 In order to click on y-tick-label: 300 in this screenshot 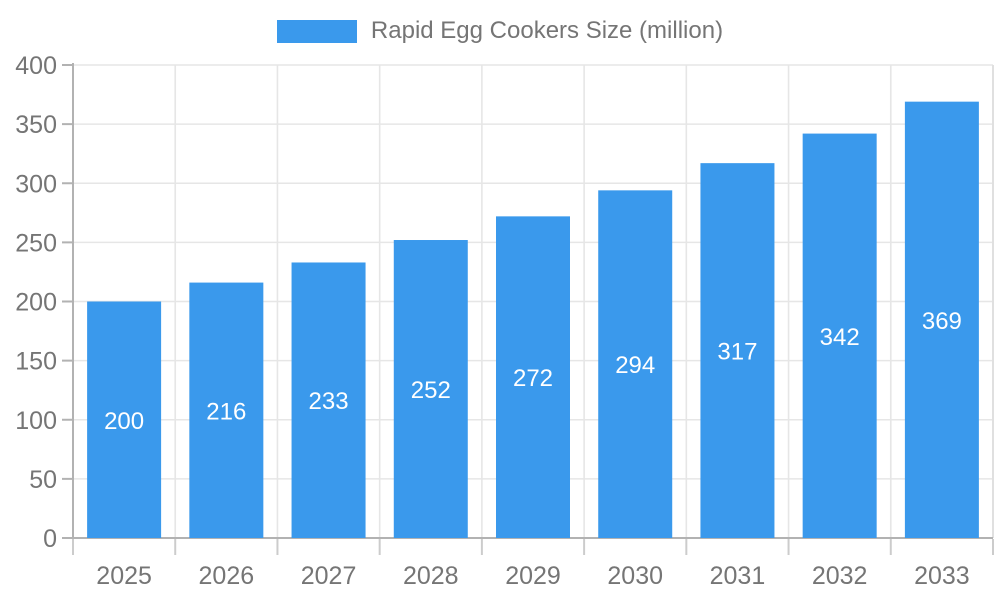, I will do `click(36, 184)`.